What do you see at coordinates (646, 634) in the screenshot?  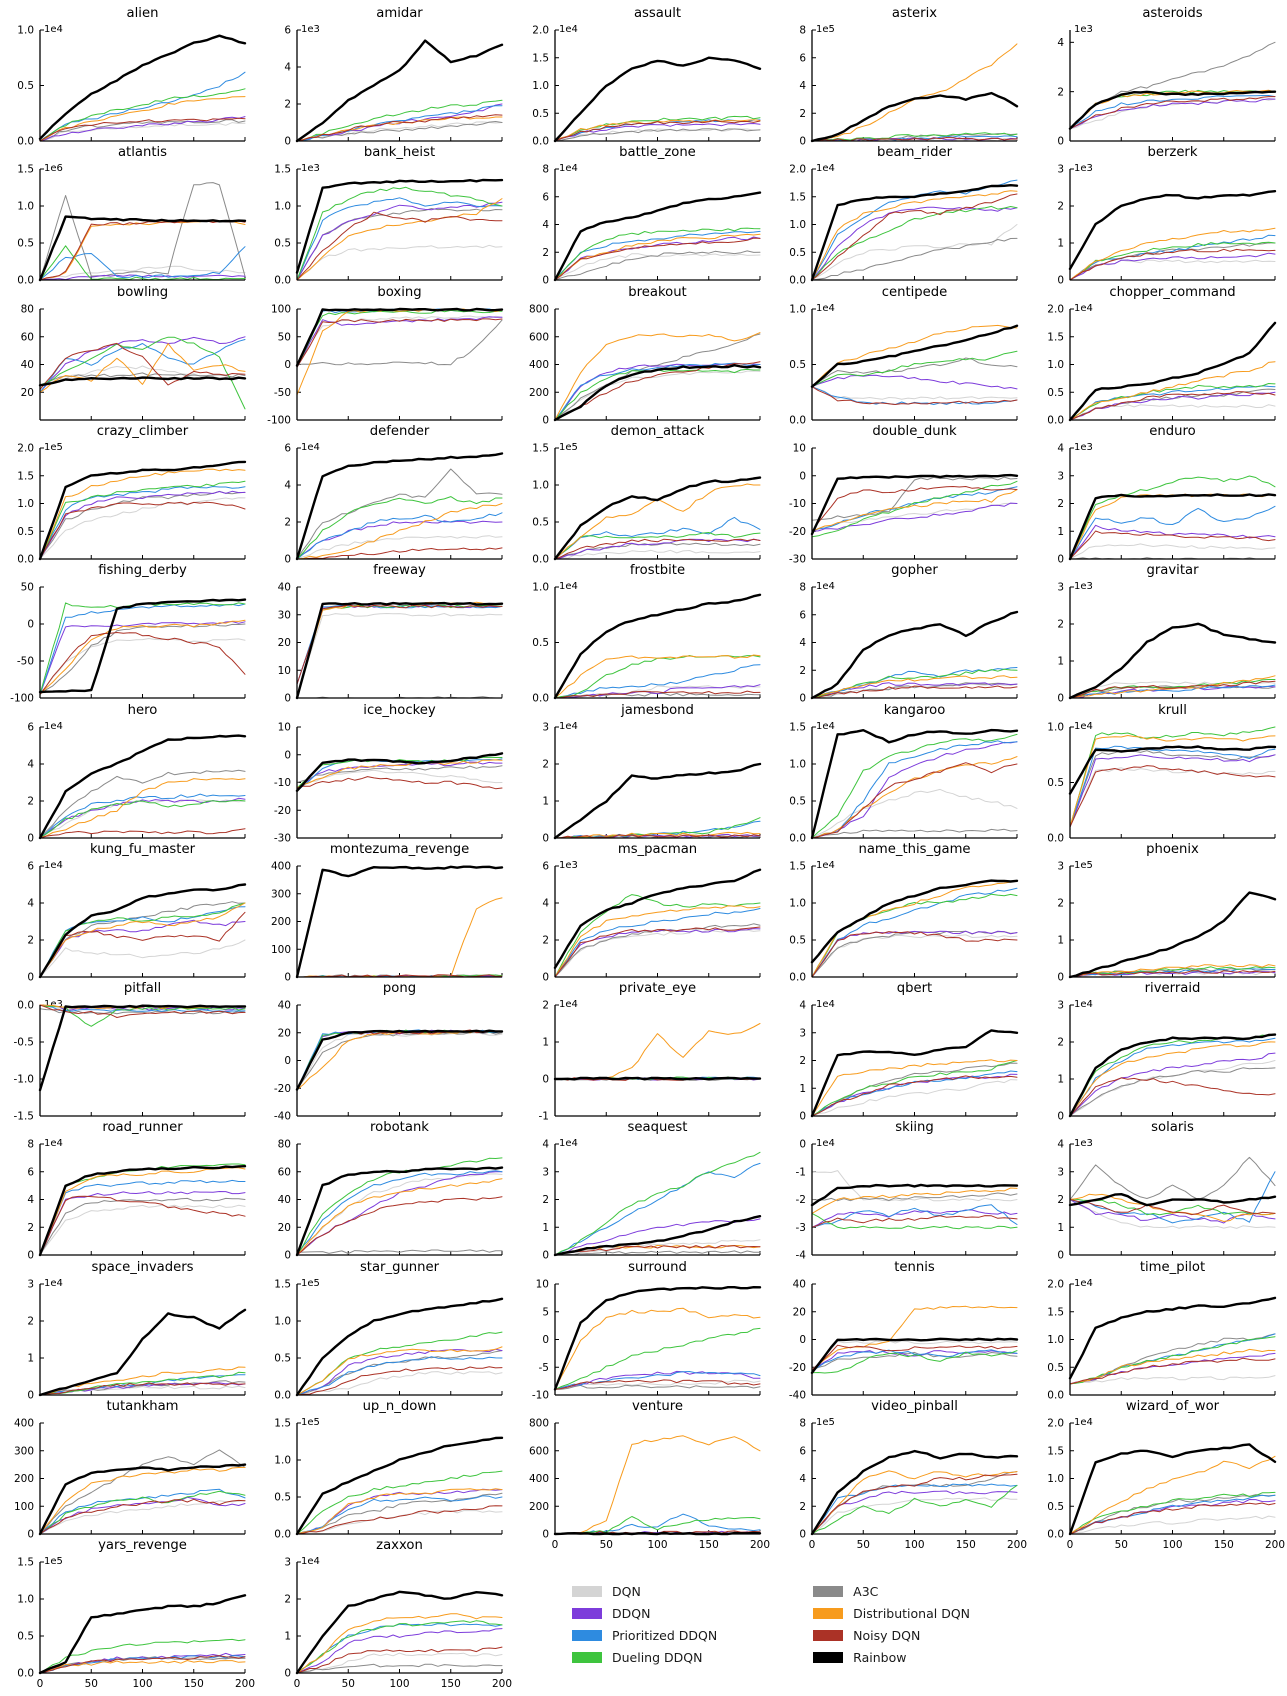 I see `subplot-canvas: frostbite 1e4 0.0 0.5 1.0` at bounding box center [646, 634].